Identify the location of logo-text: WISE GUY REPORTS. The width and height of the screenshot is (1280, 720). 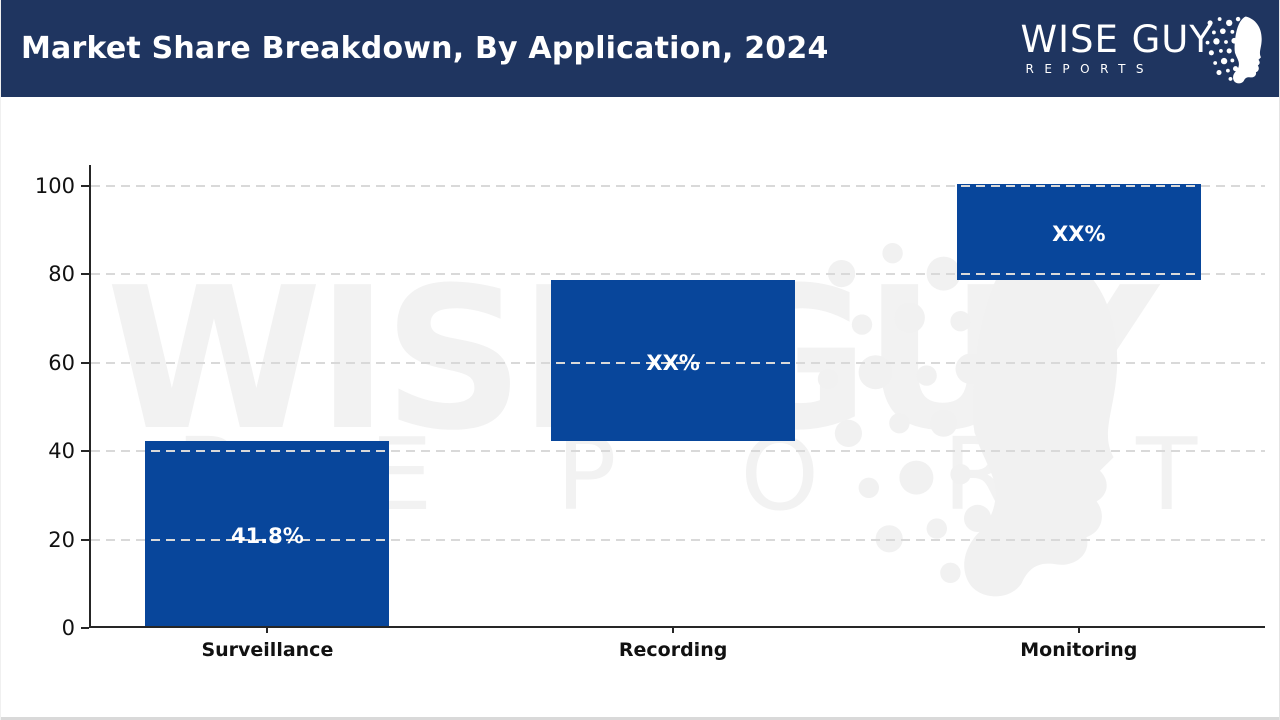
(1117, 48).